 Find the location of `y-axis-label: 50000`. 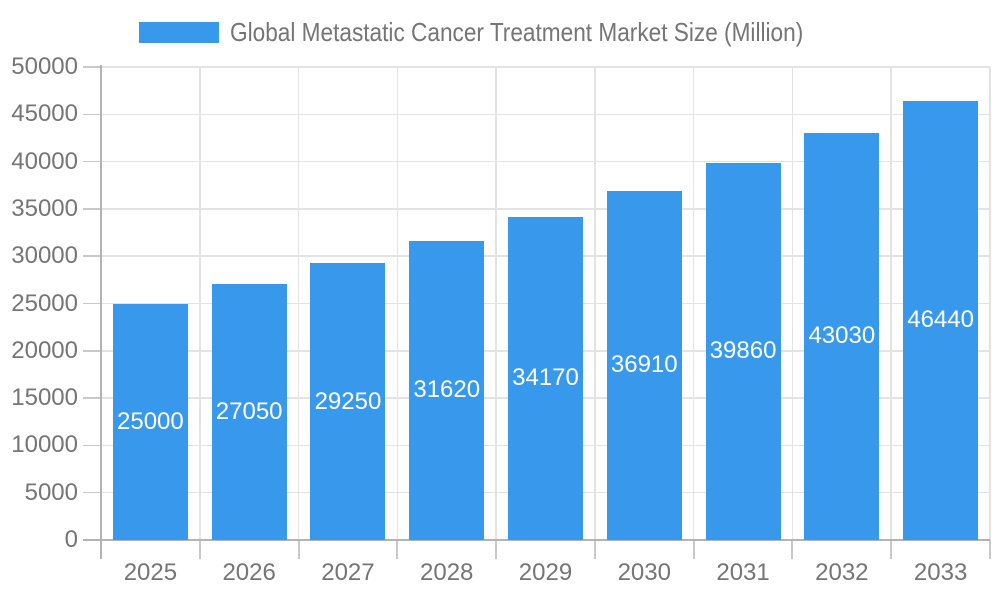

y-axis-label: 50000 is located at coordinates (44, 66).